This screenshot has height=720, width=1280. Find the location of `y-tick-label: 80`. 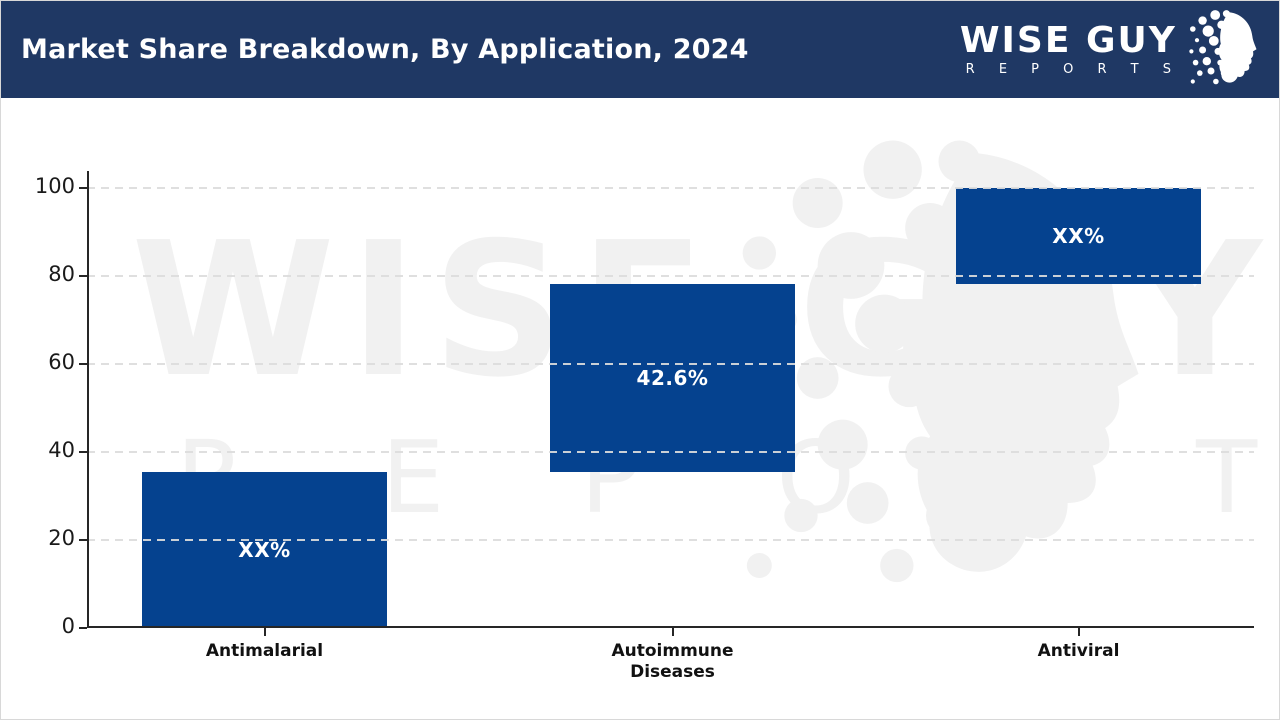

y-tick-label: 80 is located at coordinates (61, 274).